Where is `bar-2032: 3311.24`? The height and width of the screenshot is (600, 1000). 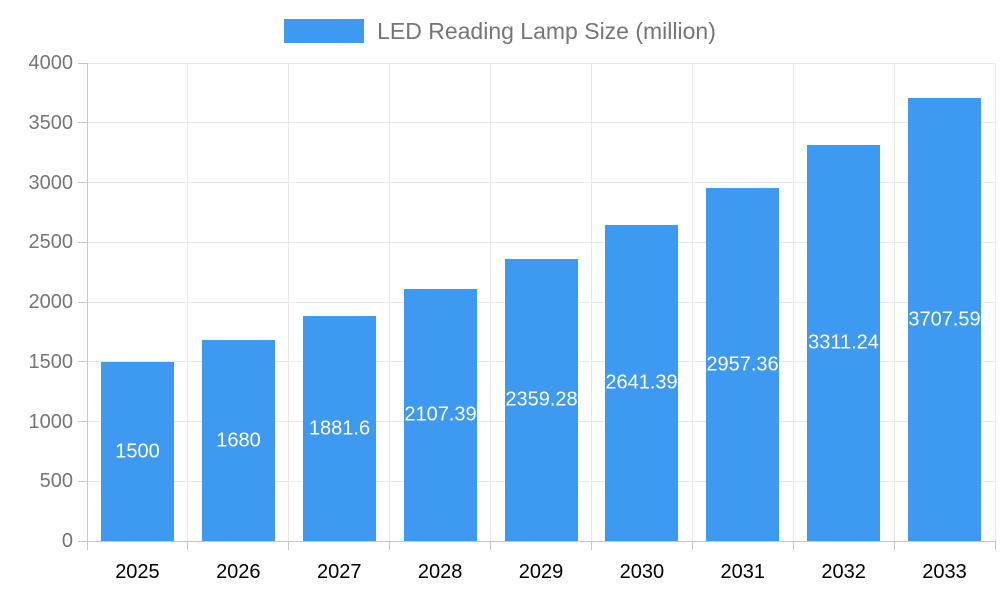 bar-2032: 3311.24 is located at coordinates (843, 343).